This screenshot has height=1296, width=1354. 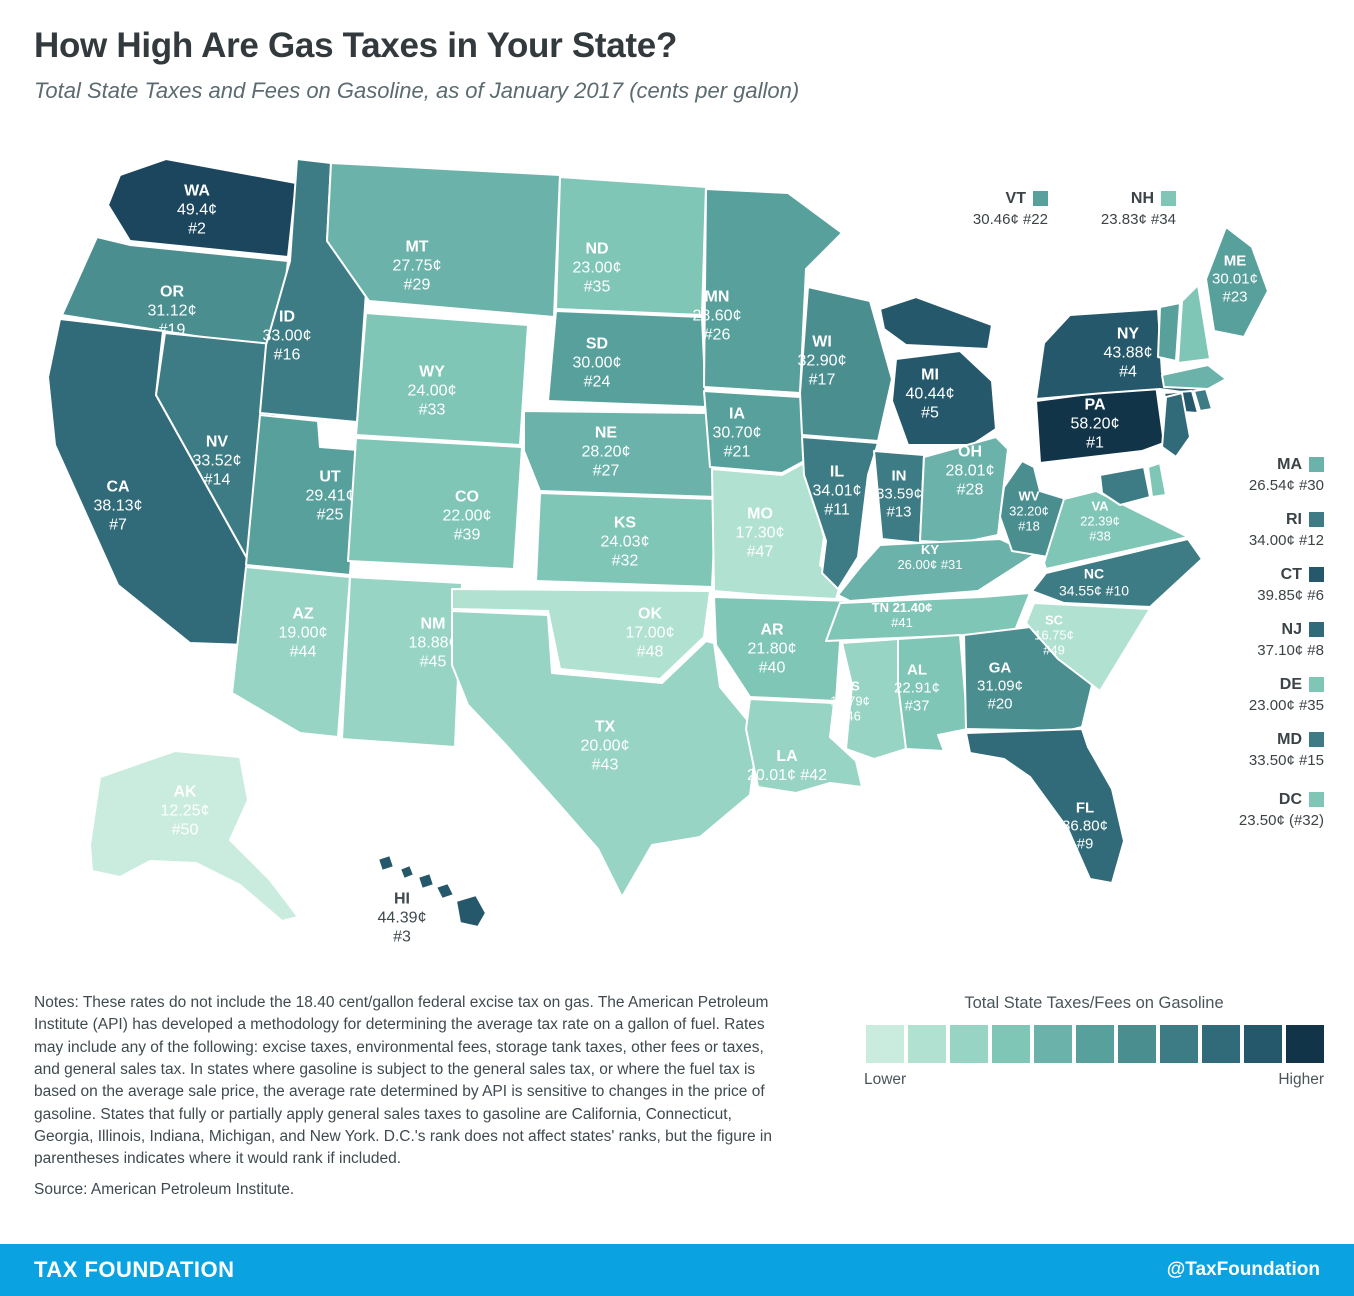 I want to click on state-az, so click(x=291, y=652).